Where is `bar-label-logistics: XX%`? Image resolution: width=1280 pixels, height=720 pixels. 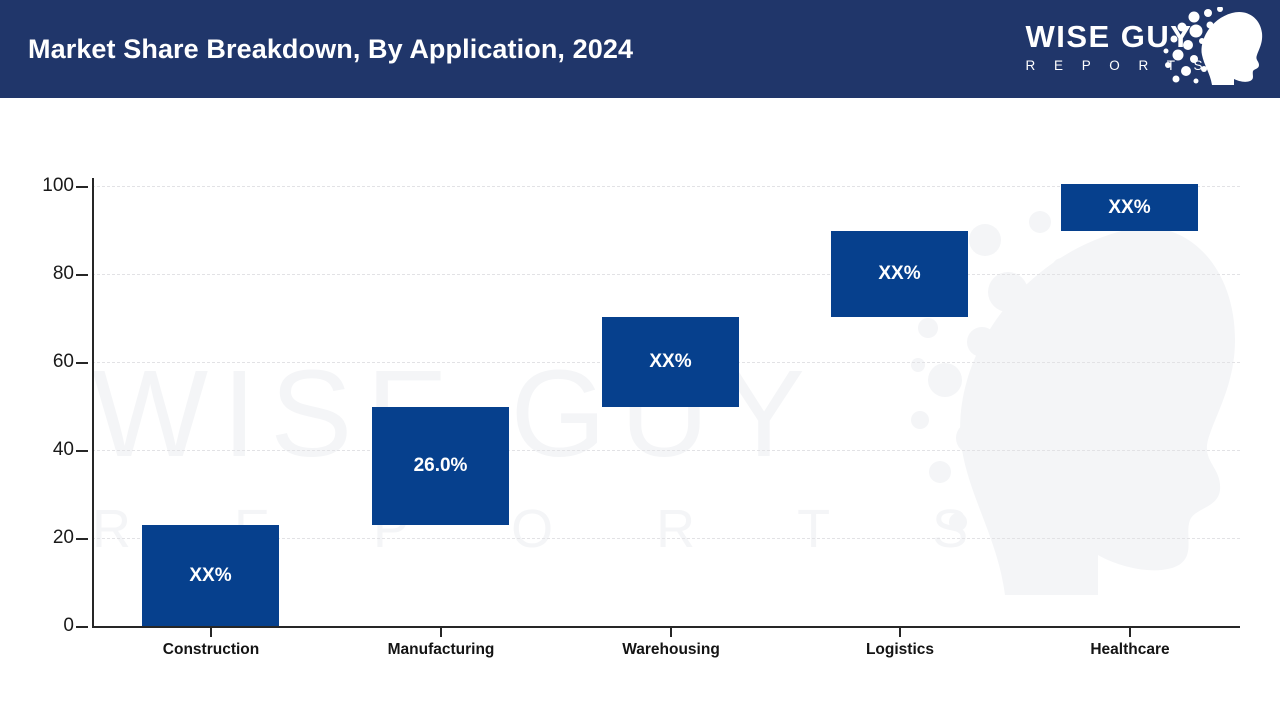 bar-label-logistics: XX% is located at coordinates (899, 273).